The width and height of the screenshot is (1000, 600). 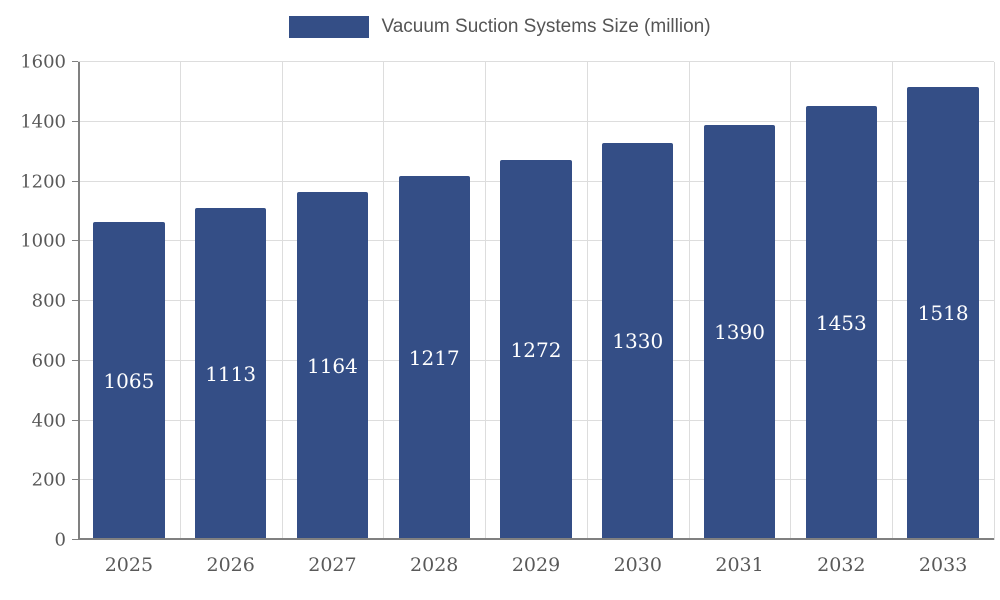 I want to click on x-tick-label: 2030, so click(x=637, y=565).